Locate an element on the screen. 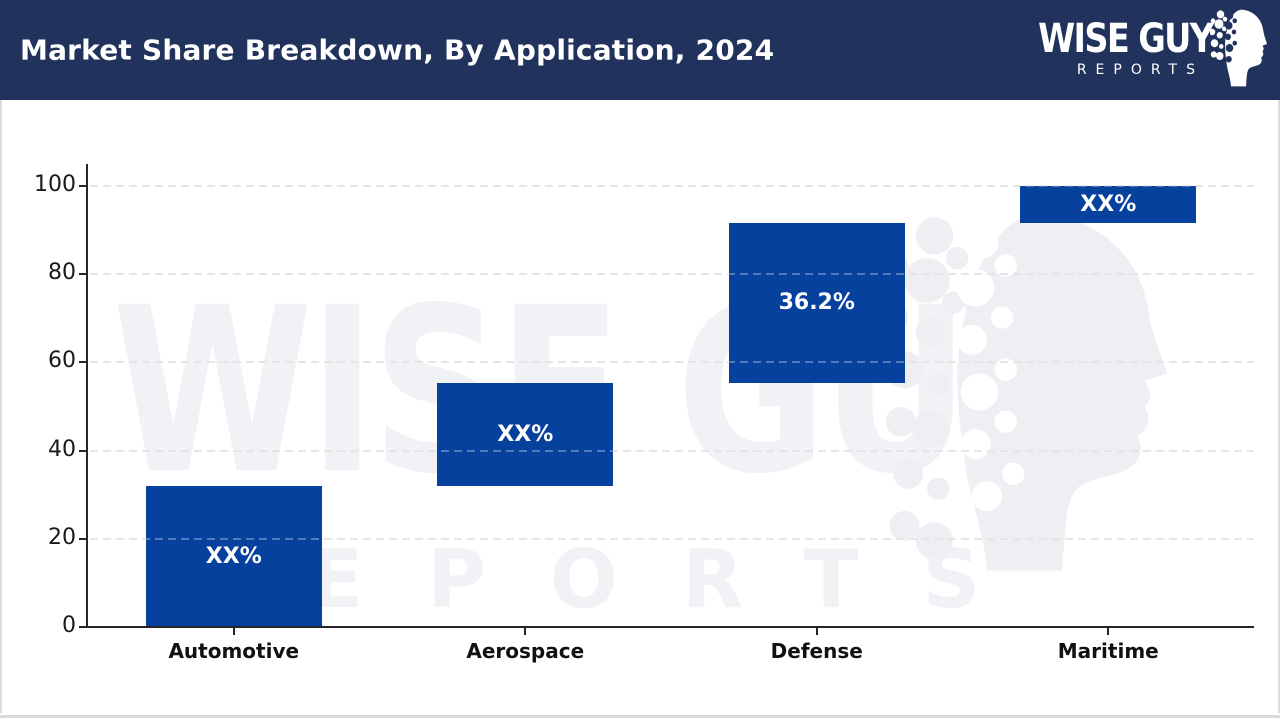 The width and height of the screenshot is (1280, 720). logo-face-icon is located at coordinates (1238, 48).